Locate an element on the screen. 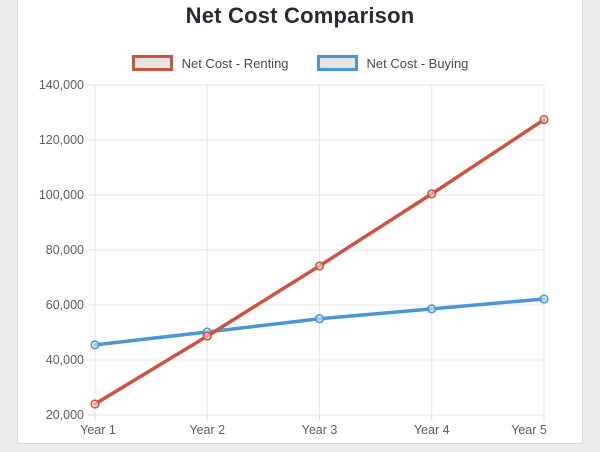 The width and height of the screenshot is (600, 452). legend-swatch-buying-icon is located at coordinates (337, 63).